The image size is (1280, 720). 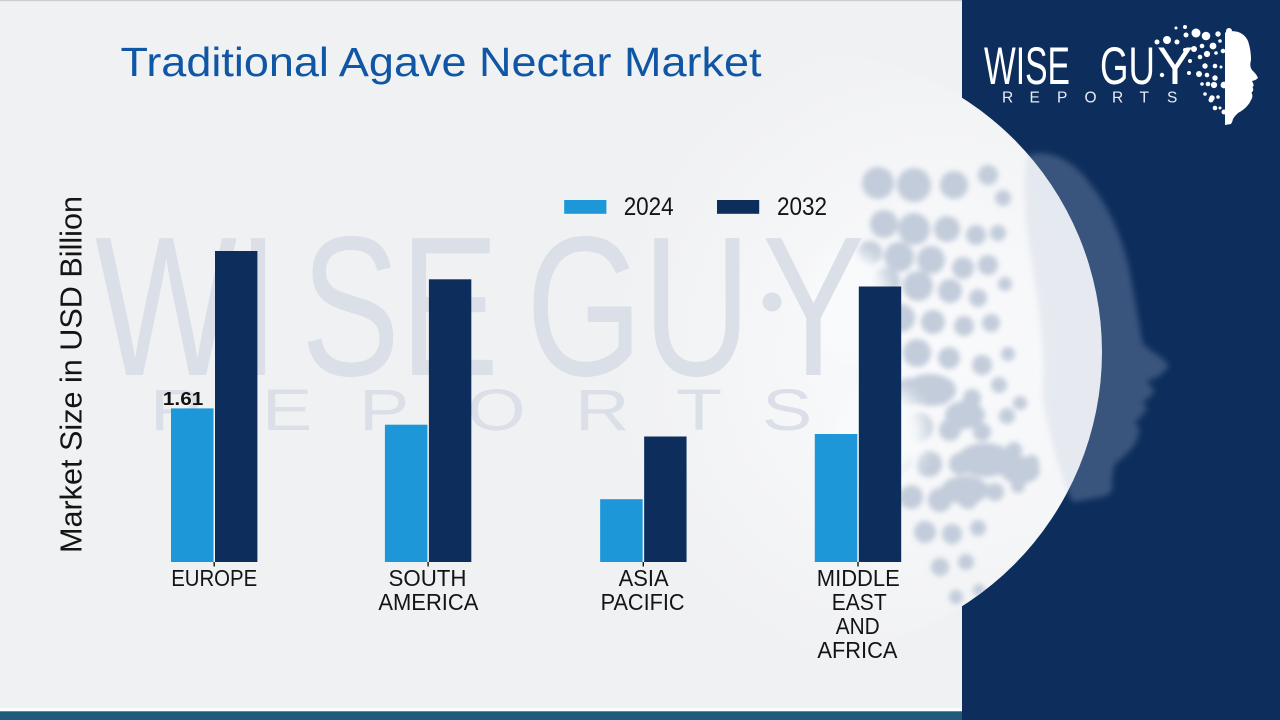 What do you see at coordinates (802, 207) in the screenshot?
I see `svg-text: 2032` at bounding box center [802, 207].